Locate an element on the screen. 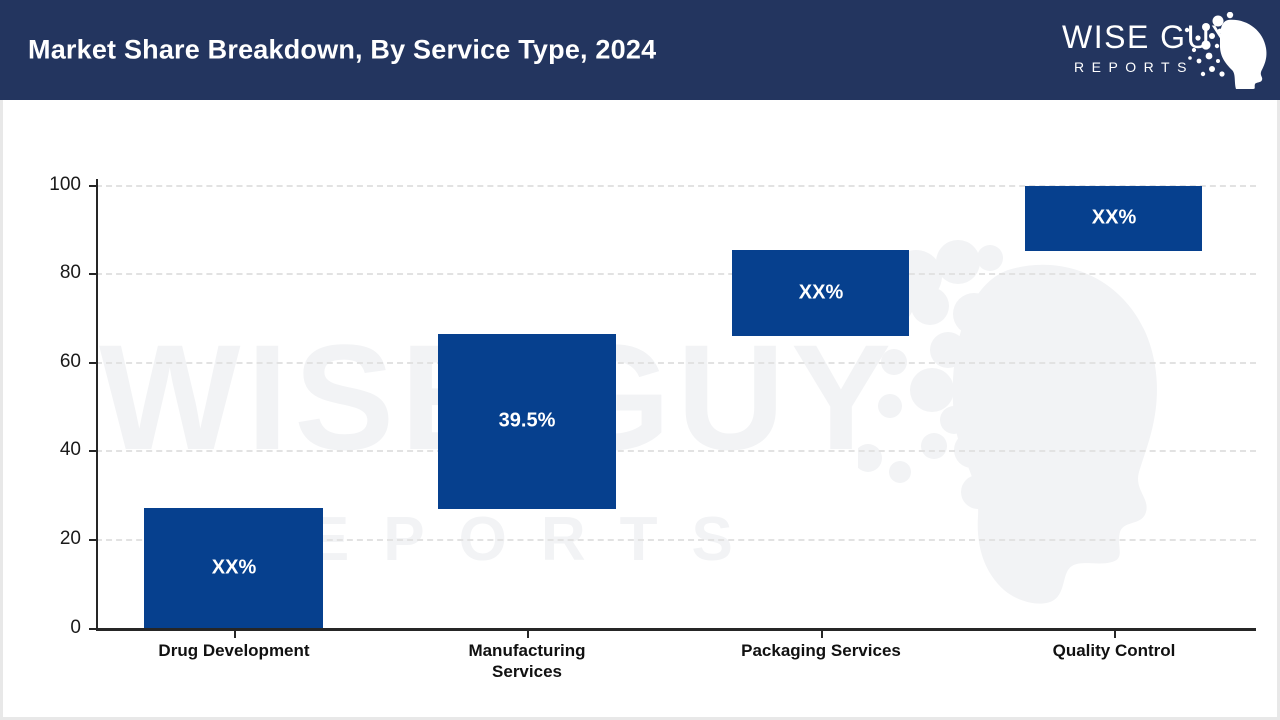 The height and width of the screenshot is (720, 1280). ytick-label-40: 40 is located at coordinates (70, 449).